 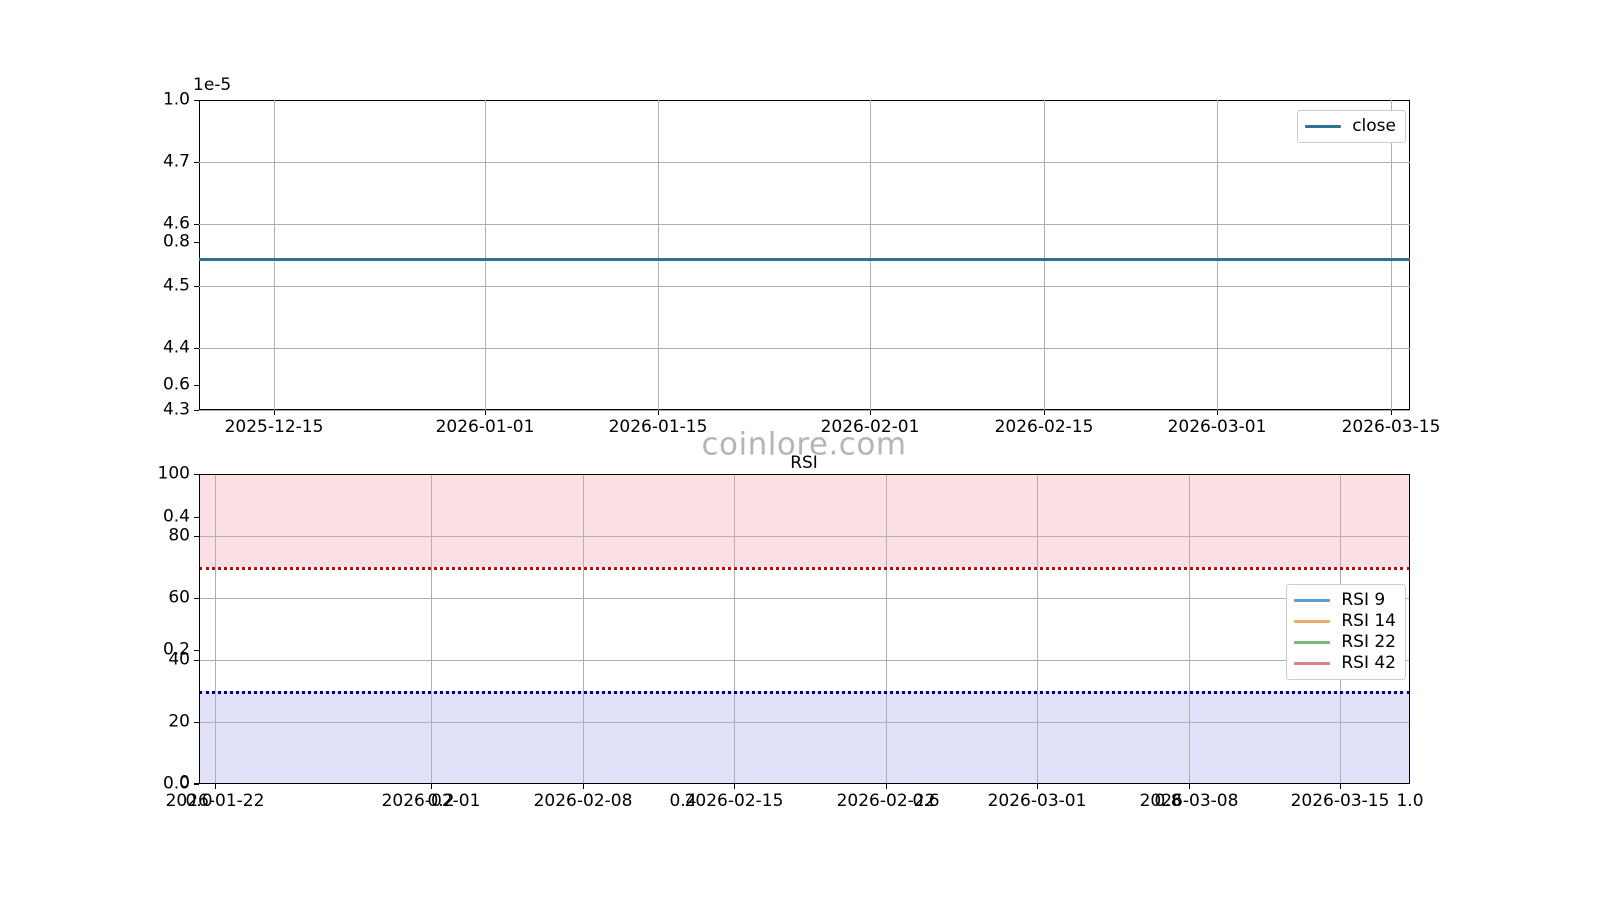 What do you see at coordinates (1312, 642) in the screenshot?
I see `legend-swatch-rsi-22-icon` at bounding box center [1312, 642].